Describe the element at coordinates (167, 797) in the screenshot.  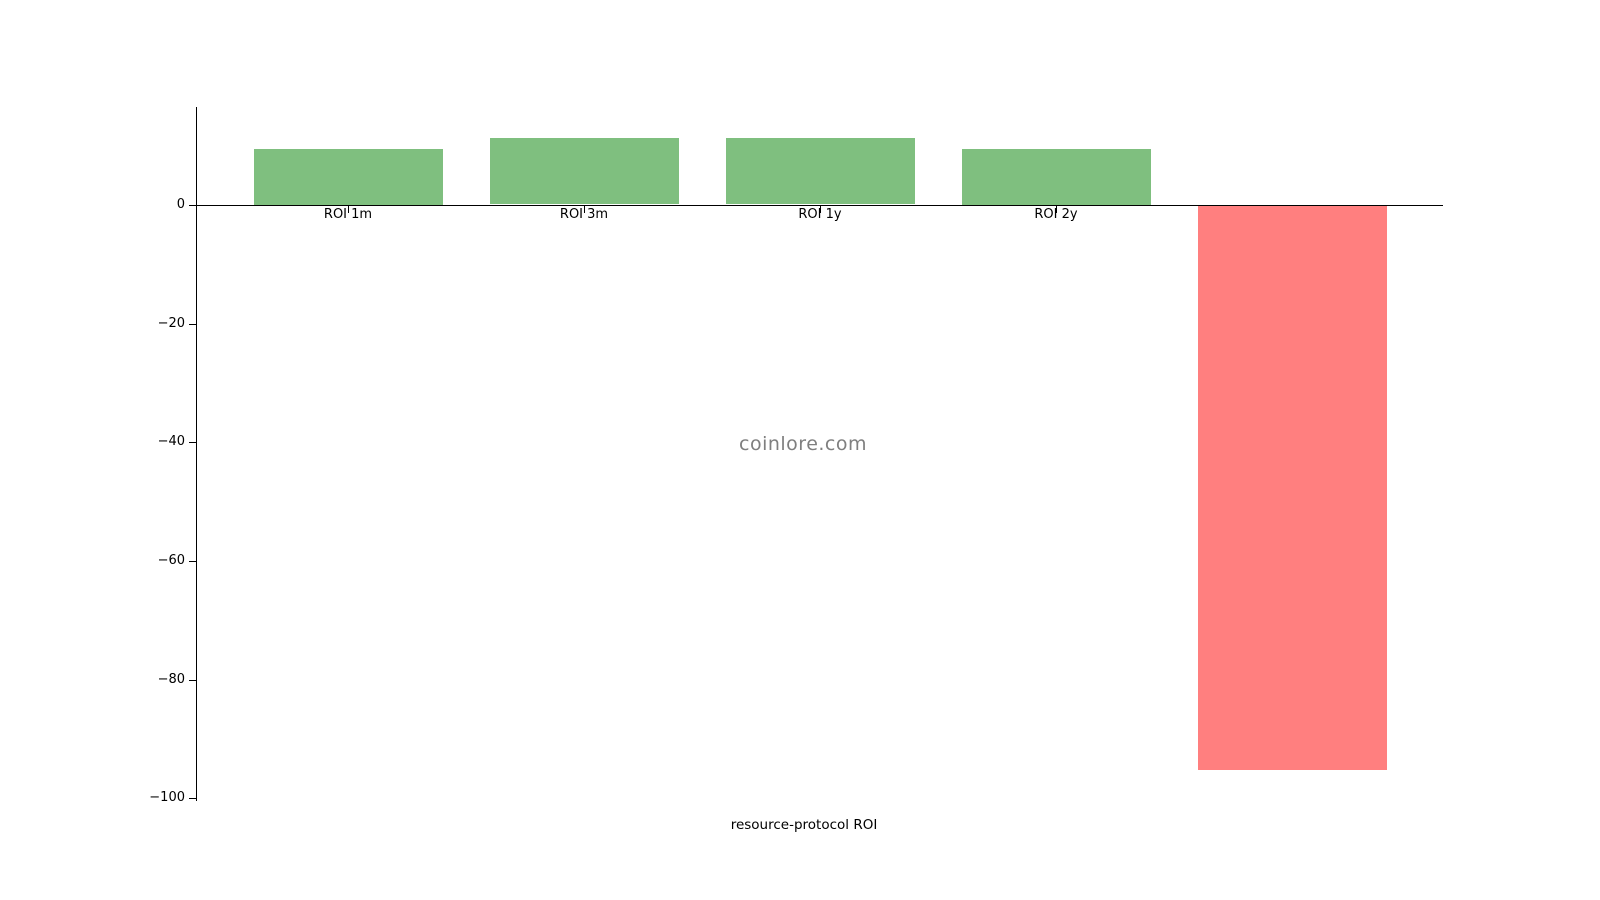
I see `y-tick-label: −100` at that location.